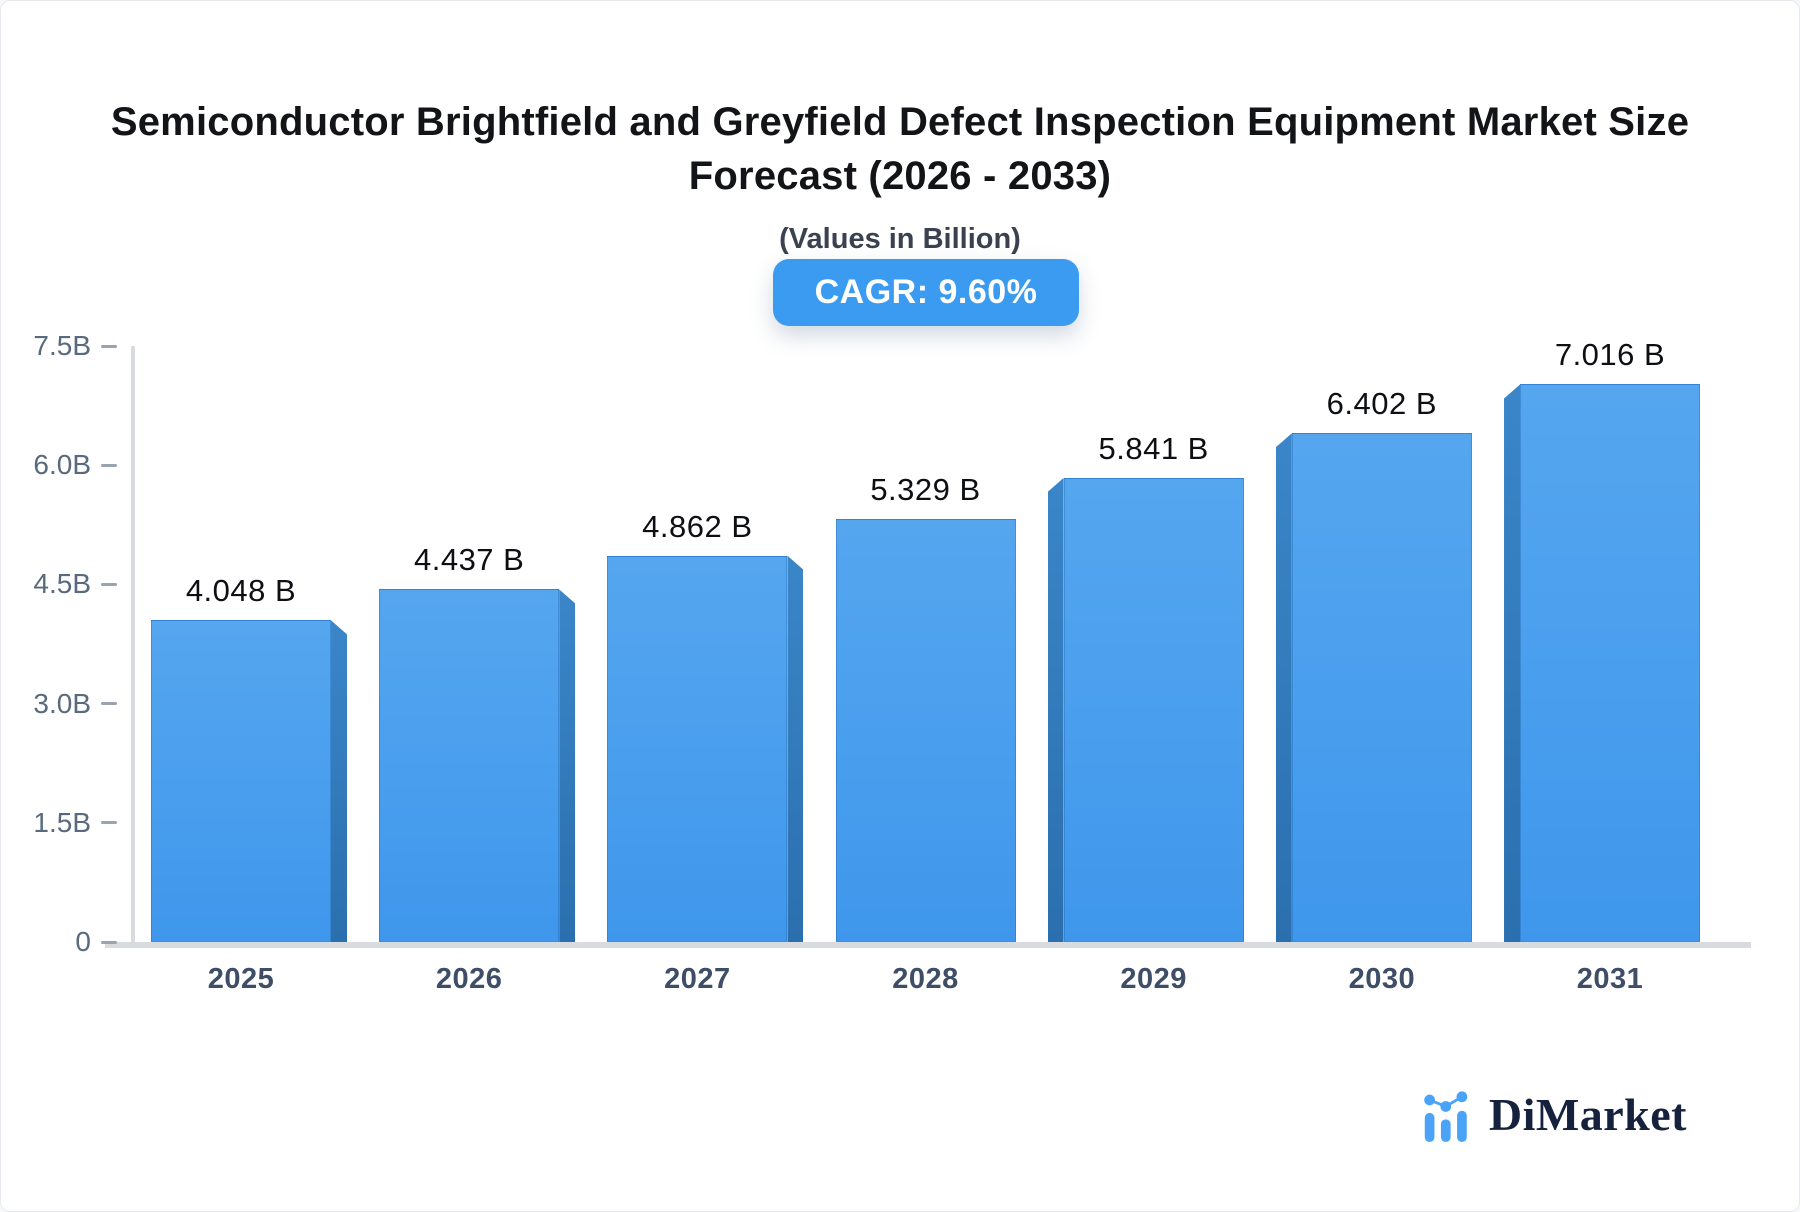 The height and width of the screenshot is (1212, 1800). Describe the element at coordinates (697, 979) in the screenshot. I see `x-tick-label: 2027` at that location.